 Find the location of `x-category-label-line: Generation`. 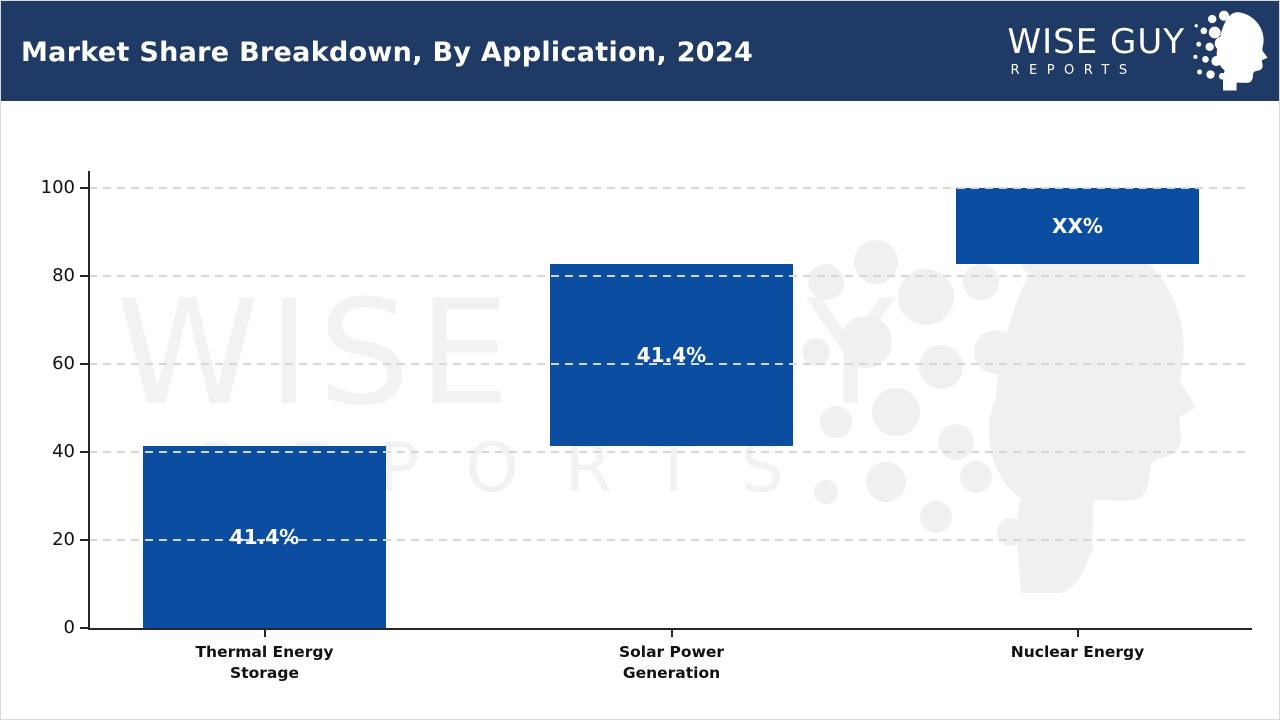

x-category-label-line: Generation is located at coordinates (671, 673).